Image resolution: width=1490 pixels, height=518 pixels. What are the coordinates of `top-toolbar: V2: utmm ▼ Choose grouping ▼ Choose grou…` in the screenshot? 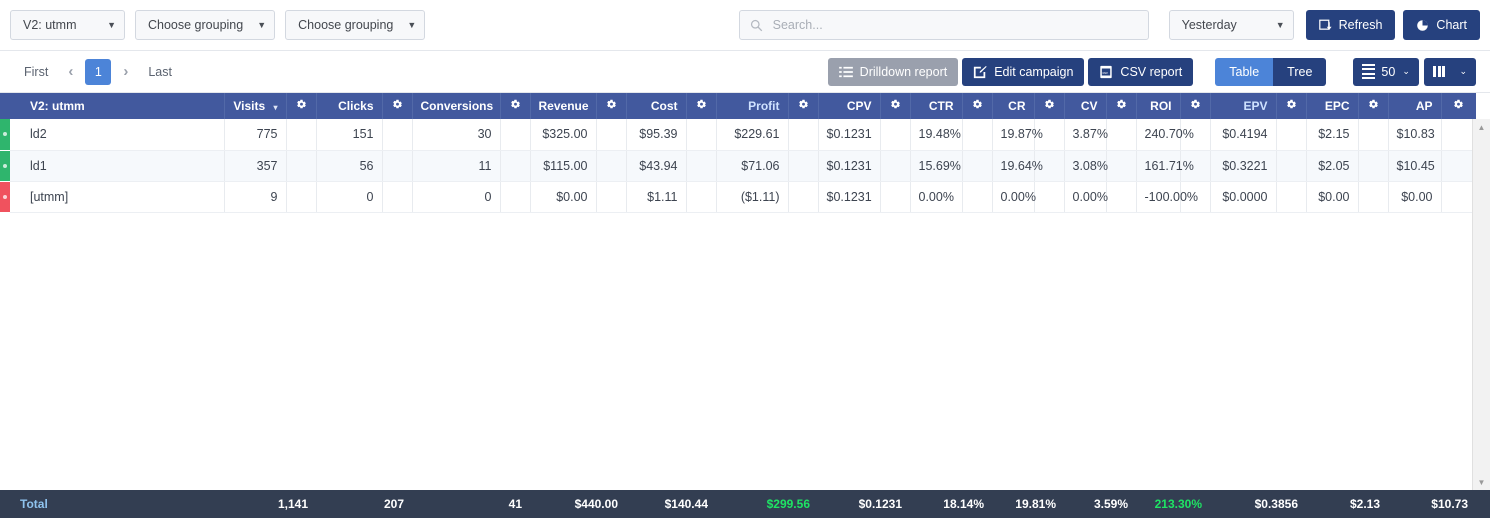 It's located at (745, 25).